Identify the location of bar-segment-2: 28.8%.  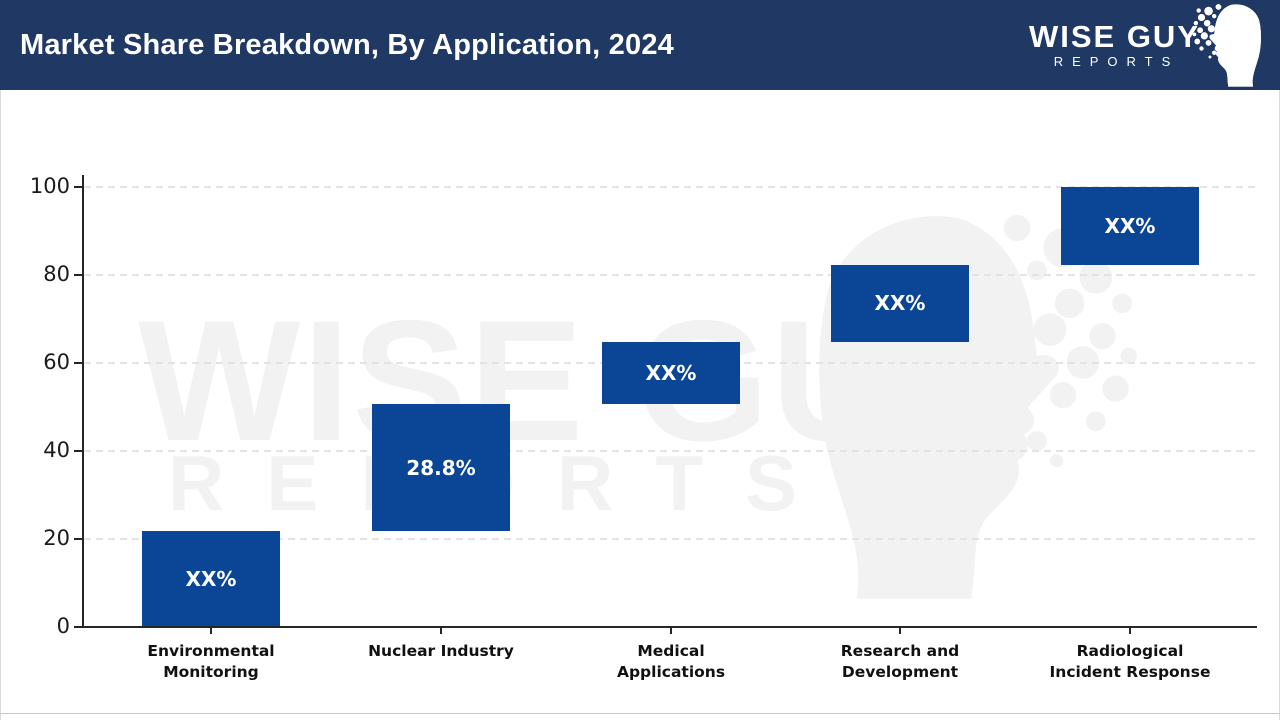
(441, 468).